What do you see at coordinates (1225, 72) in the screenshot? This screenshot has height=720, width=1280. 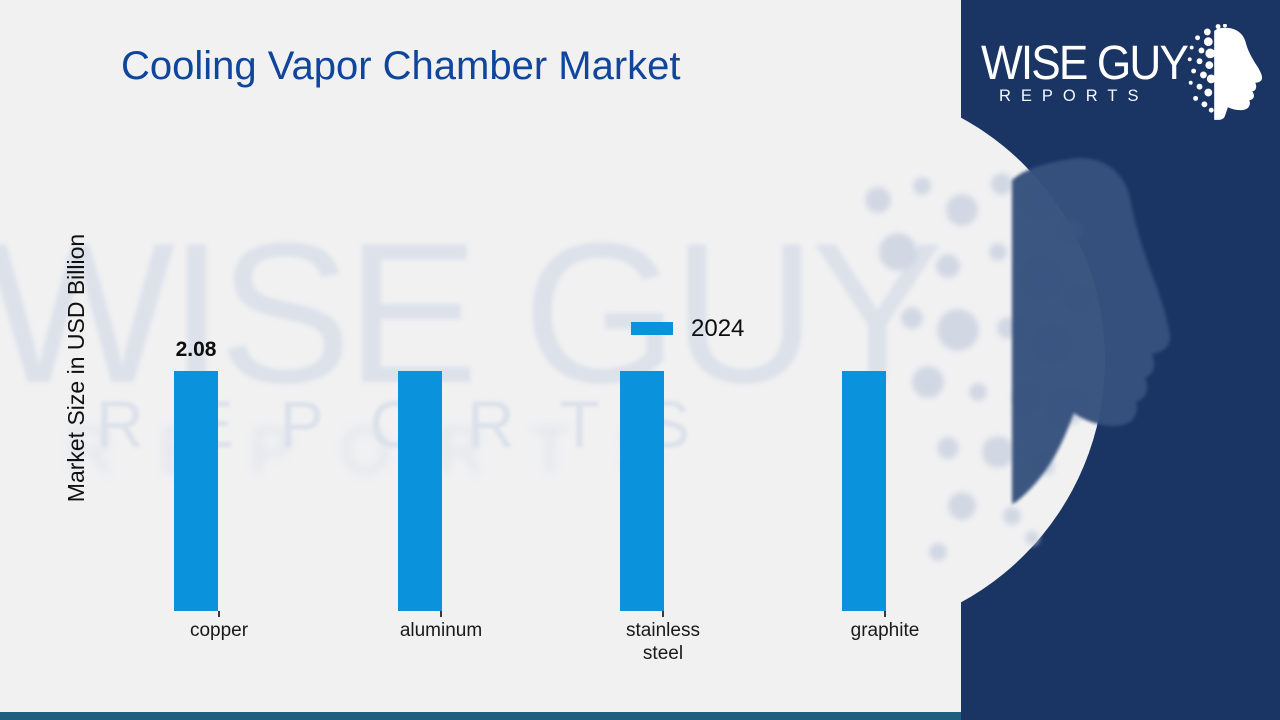 I see `logo-face-icon` at bounding box center [1225, 72].